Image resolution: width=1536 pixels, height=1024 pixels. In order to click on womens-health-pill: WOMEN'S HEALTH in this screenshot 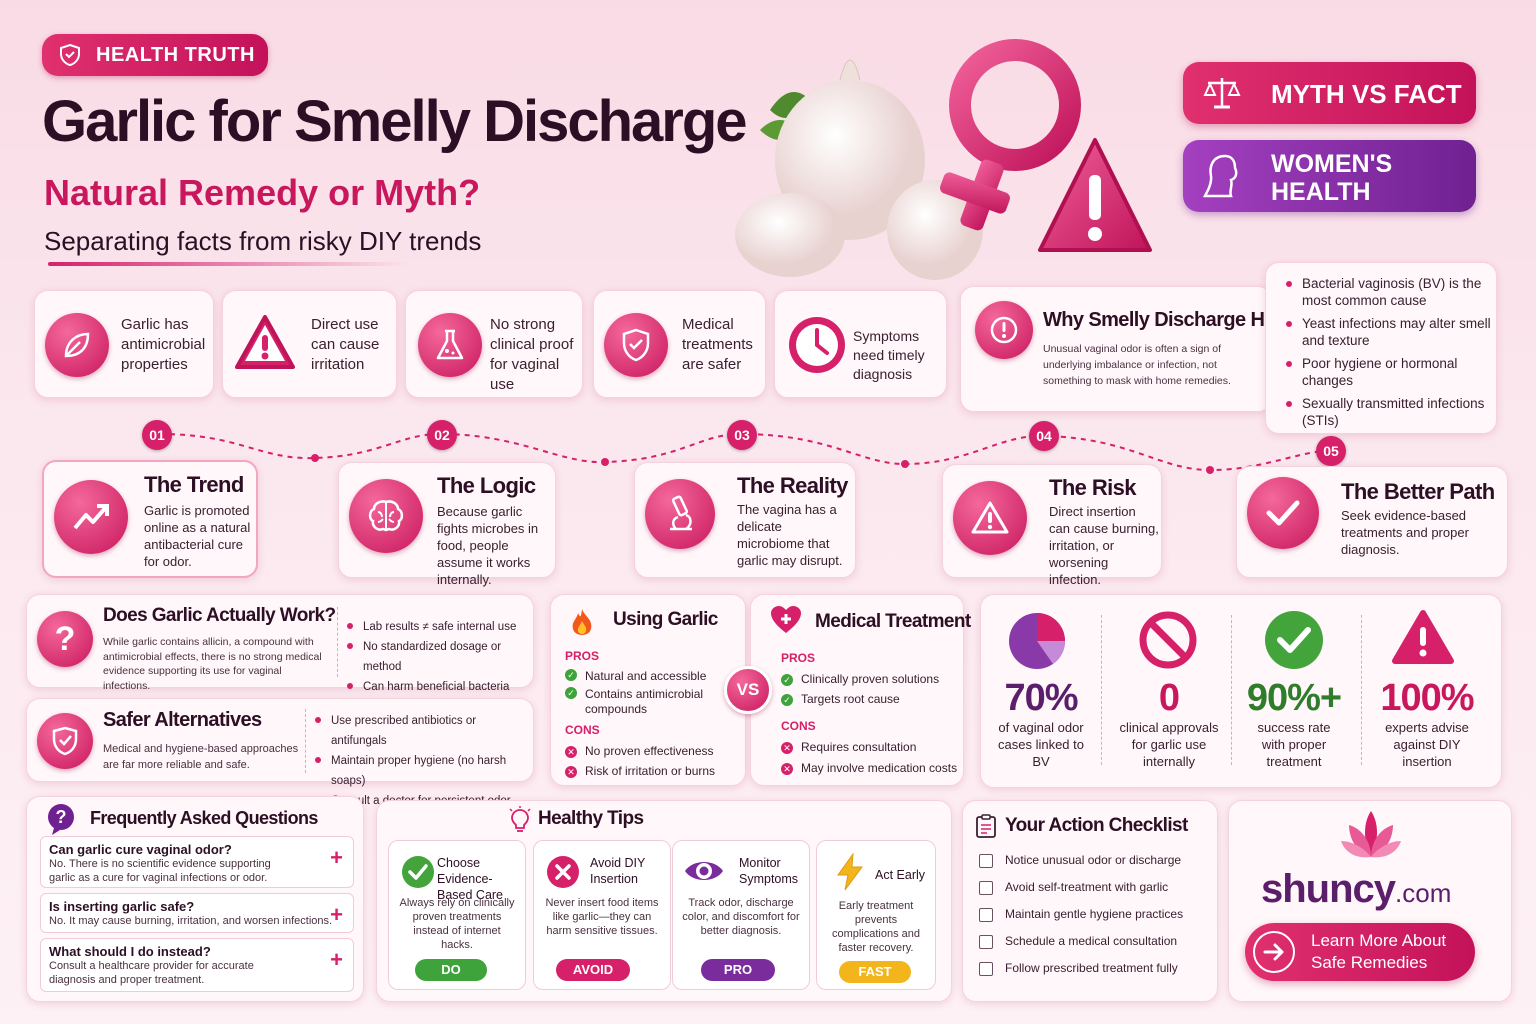, I will do `click(1329, 176)`.